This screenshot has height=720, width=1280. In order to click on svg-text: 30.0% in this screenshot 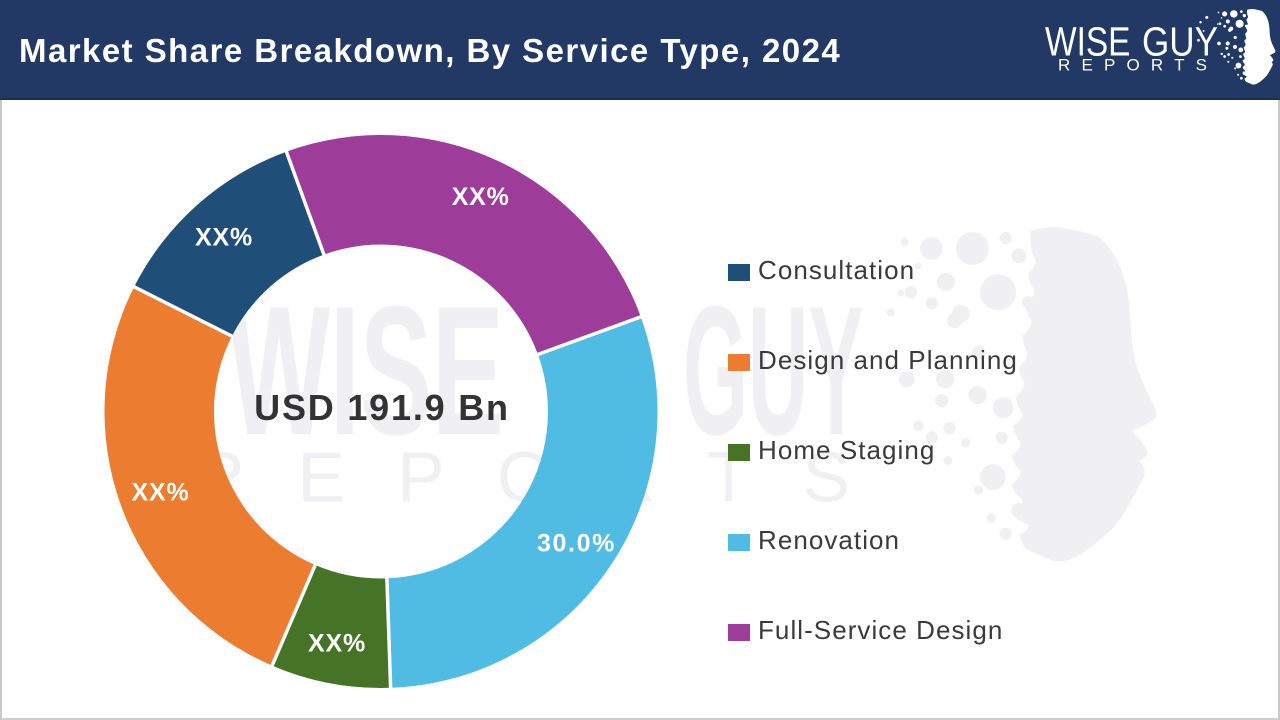, I will do `click(576, 544)`.